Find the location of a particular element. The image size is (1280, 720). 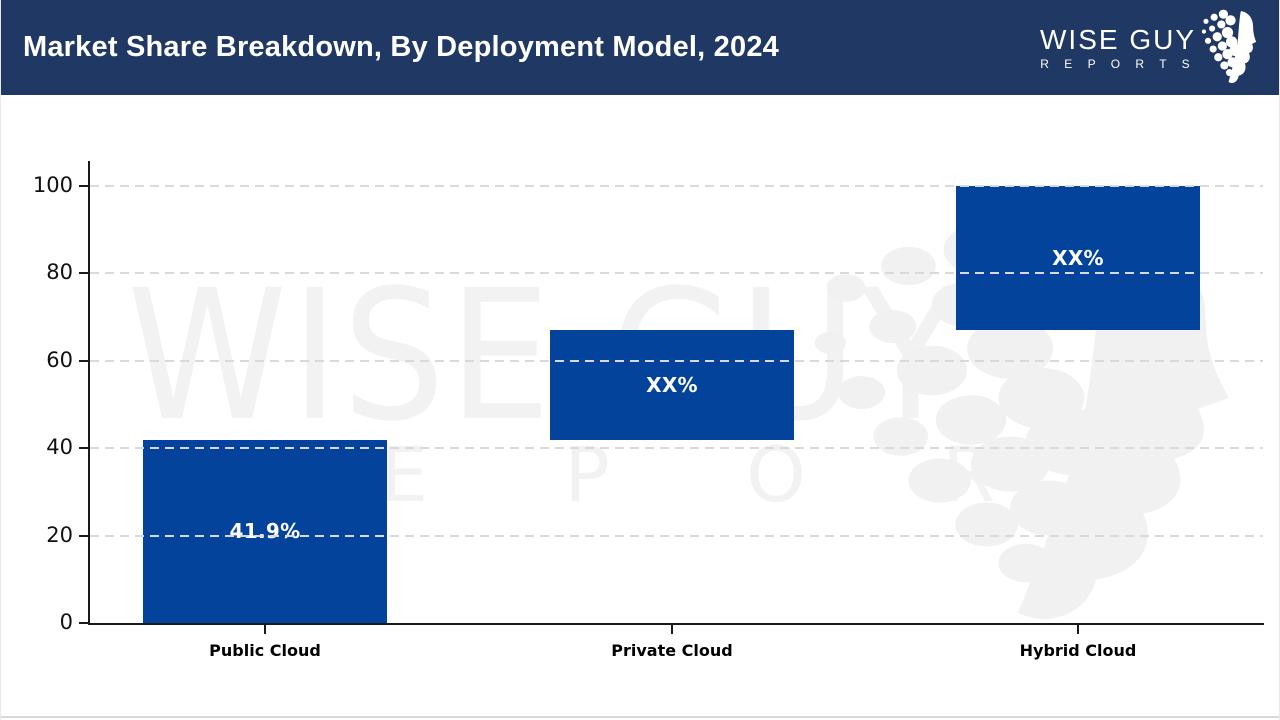

y-tick-label-0: 0 is located at coordinates (66, 622).